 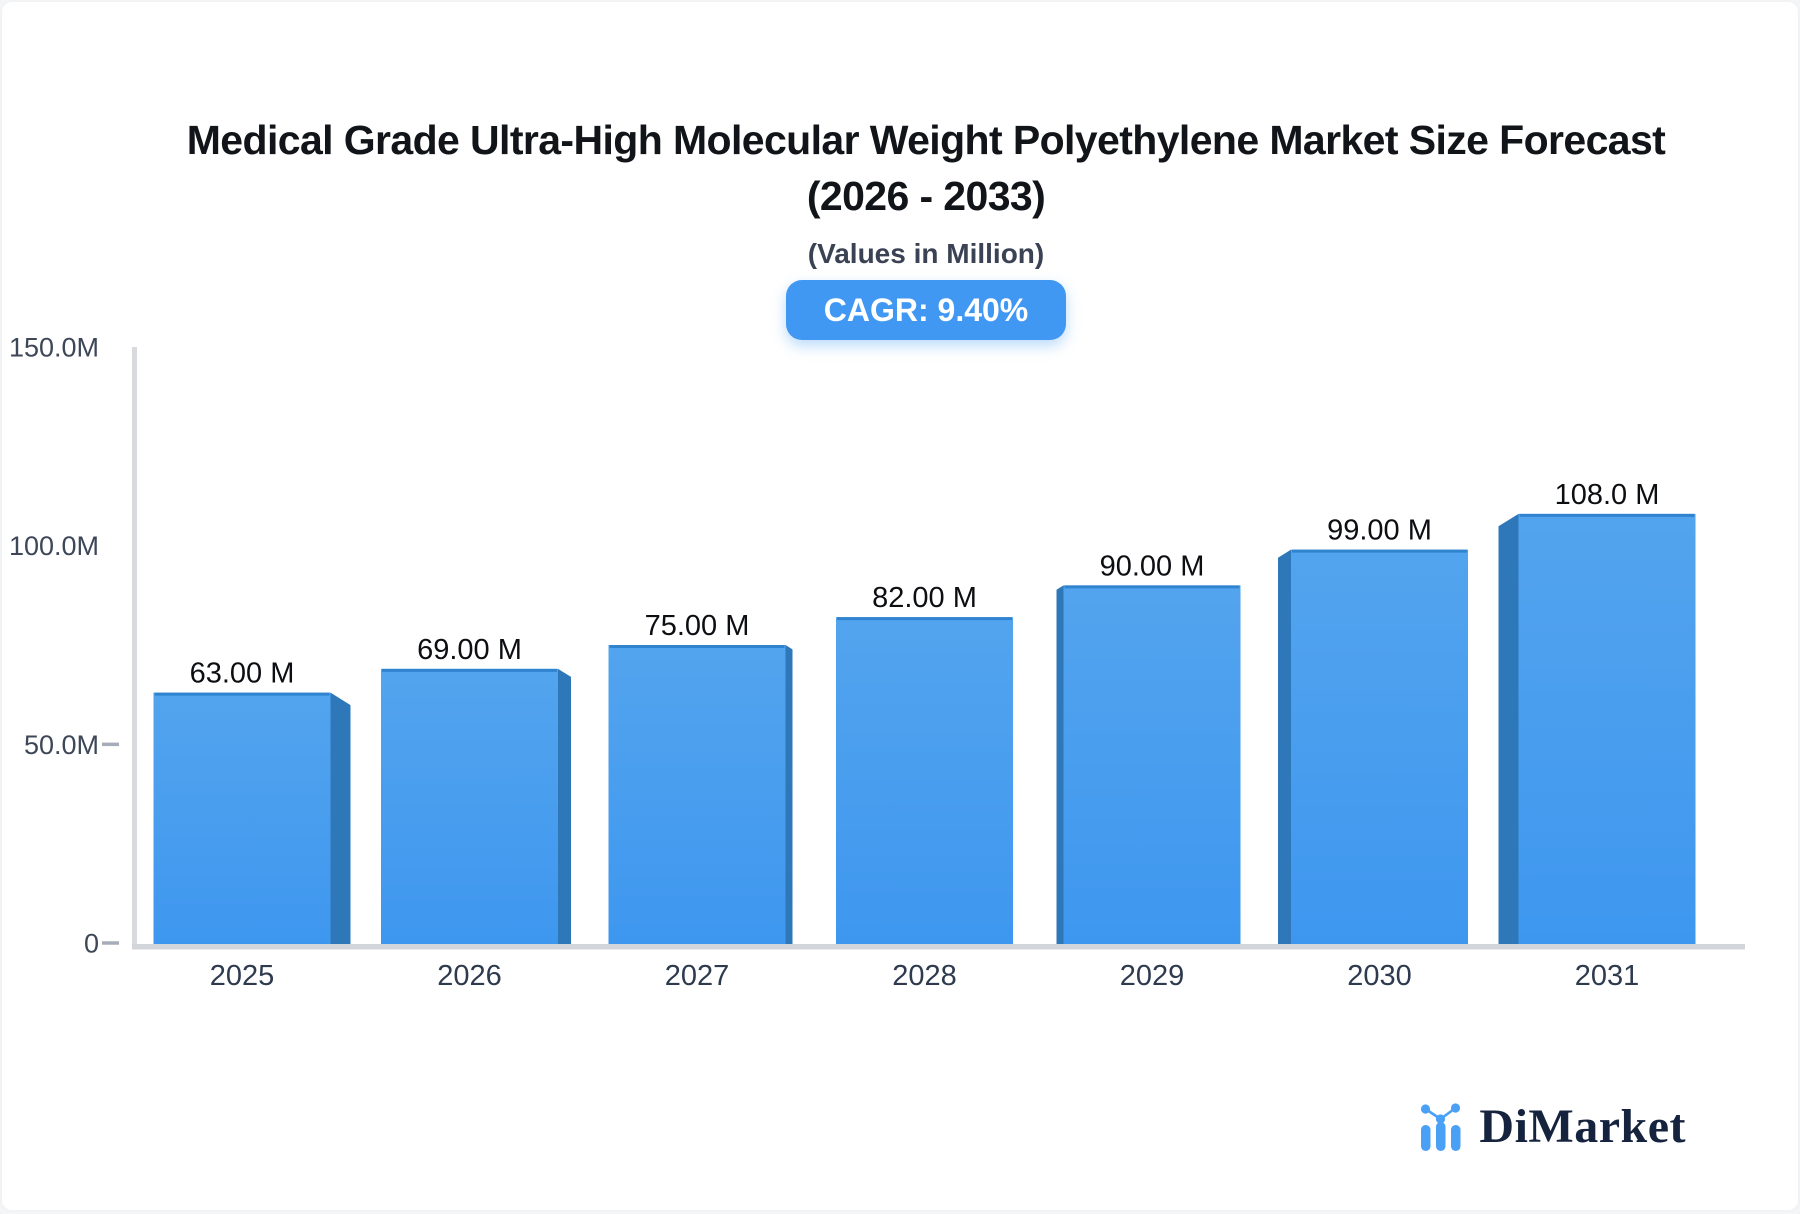 I want to click on y-axis-tick-label: 50.0M, so click(x=61, y=745).